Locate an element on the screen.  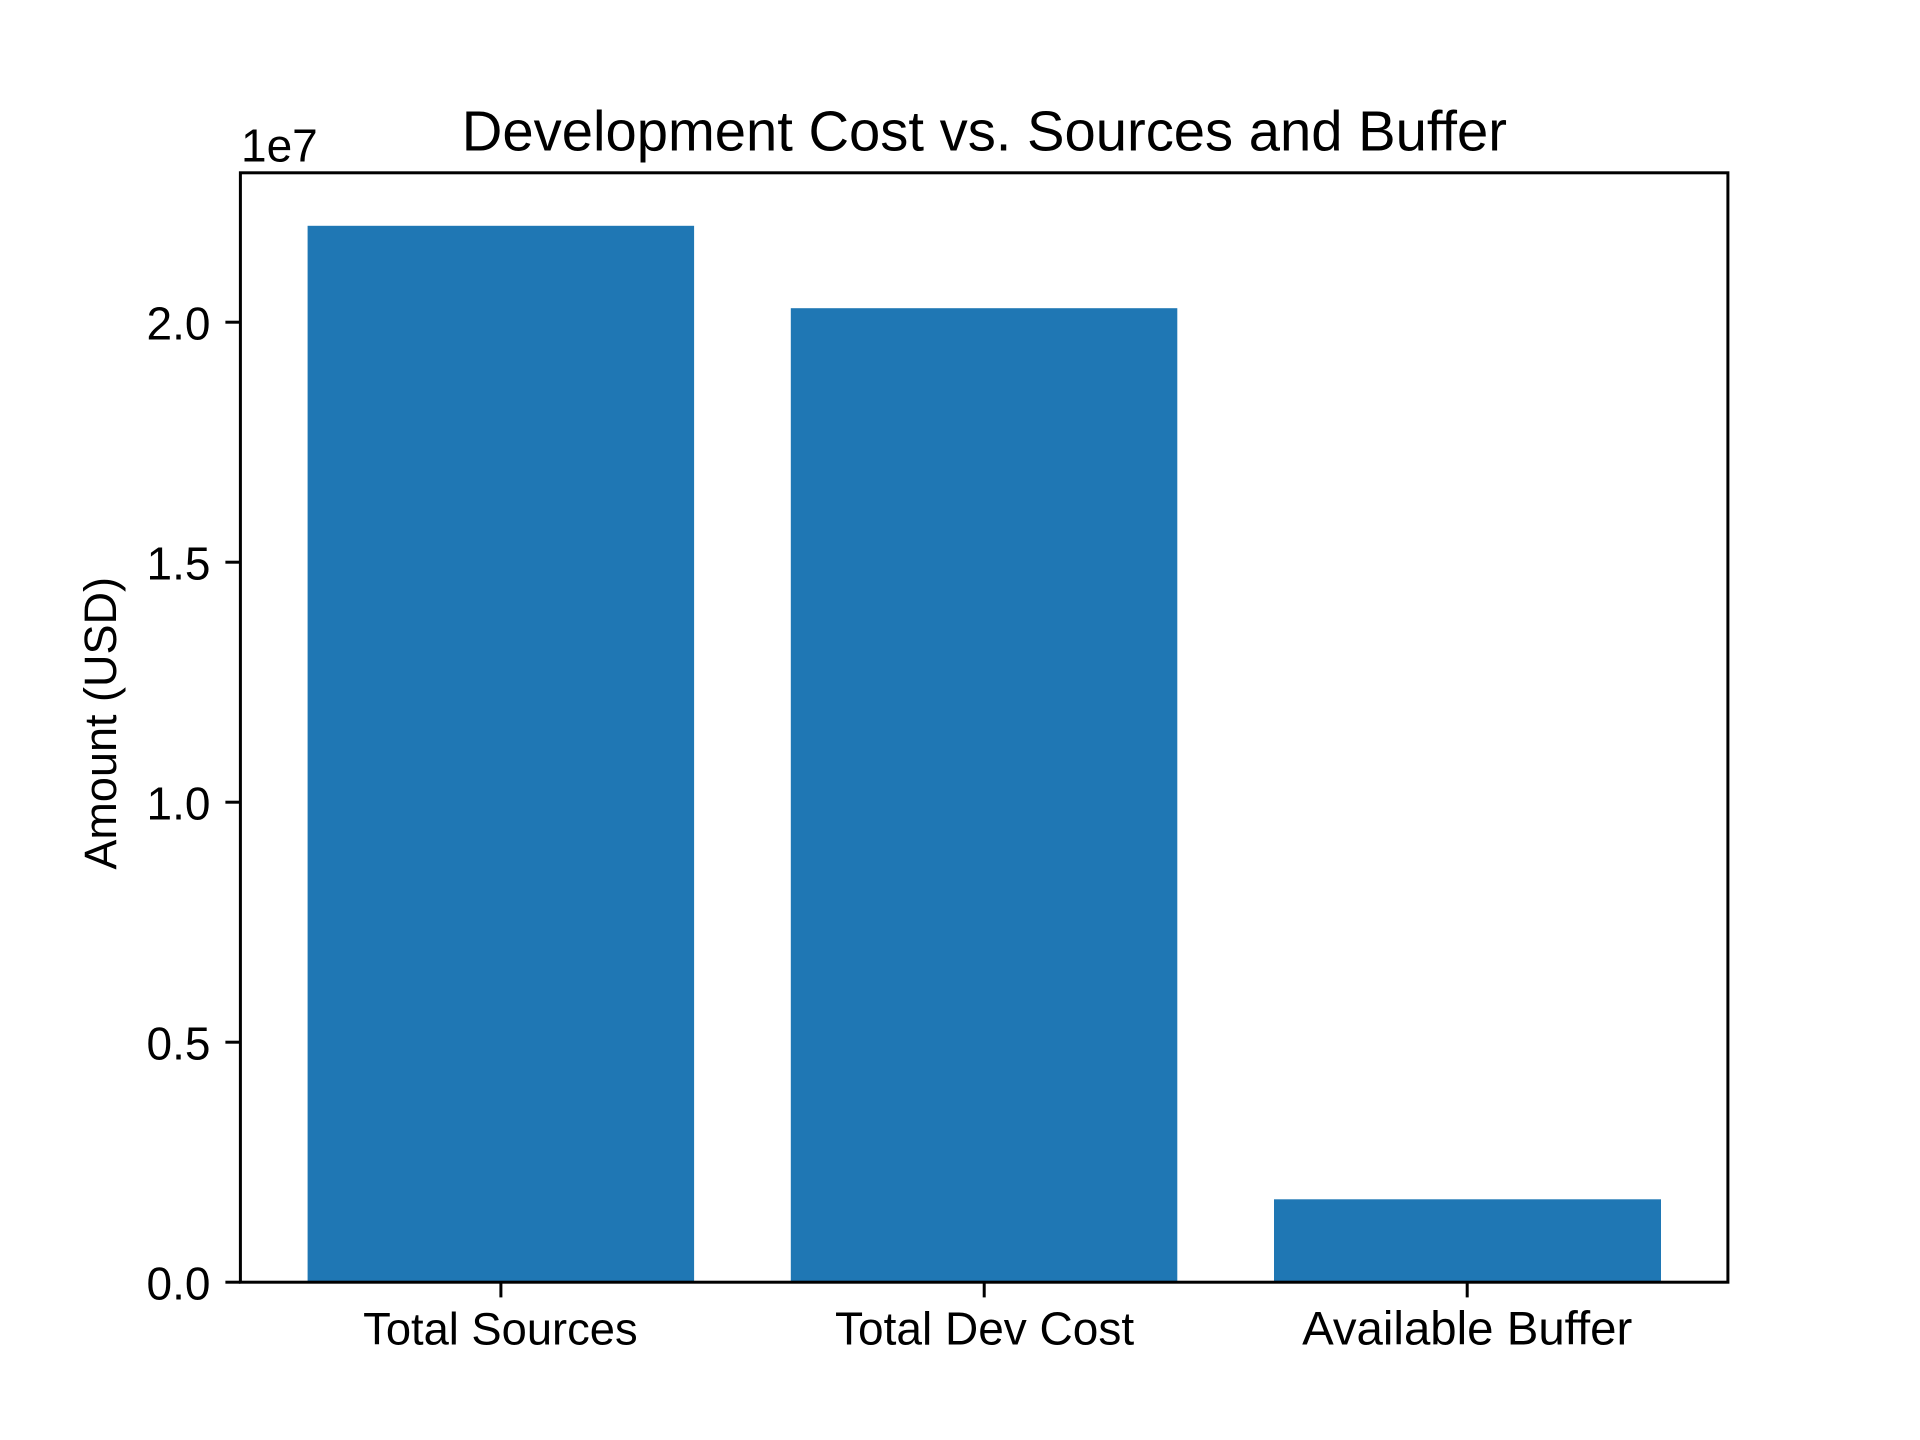
svg-text: 1.0 is located at coordinates (179, 803).